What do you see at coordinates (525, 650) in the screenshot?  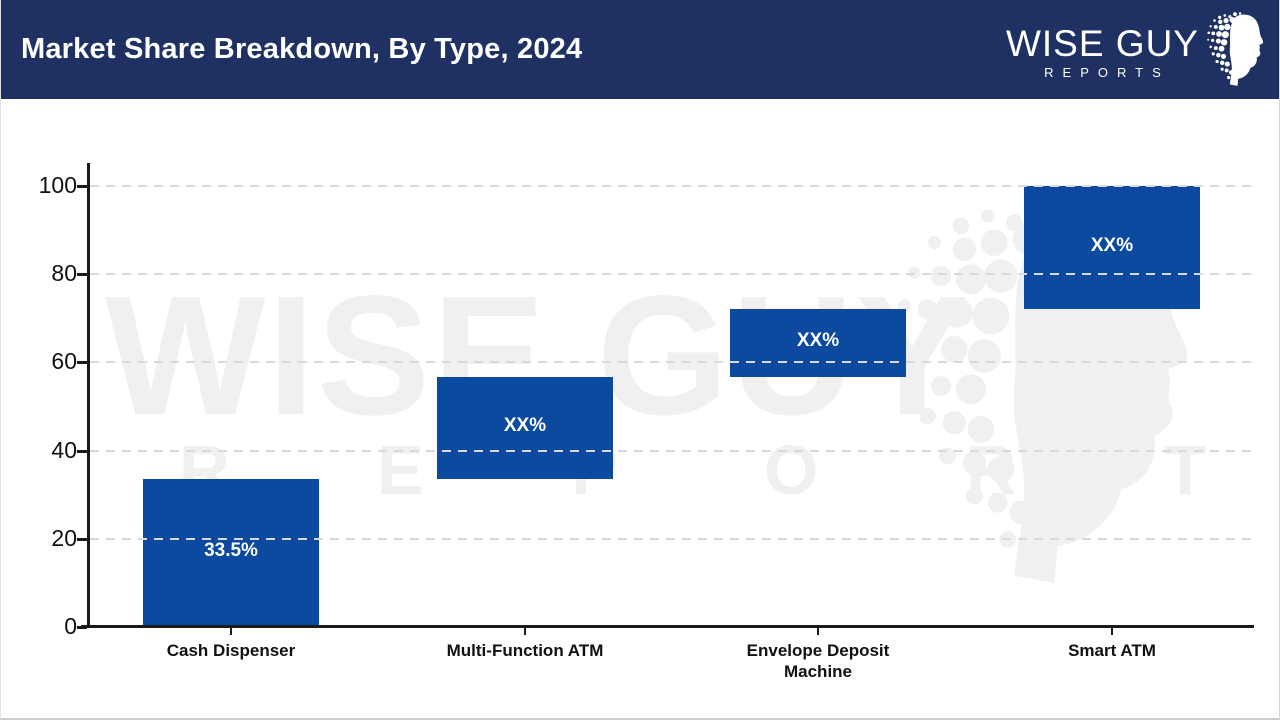 I see `category-label-1: Multi-Function ATM` at bounding box center [525, 650].